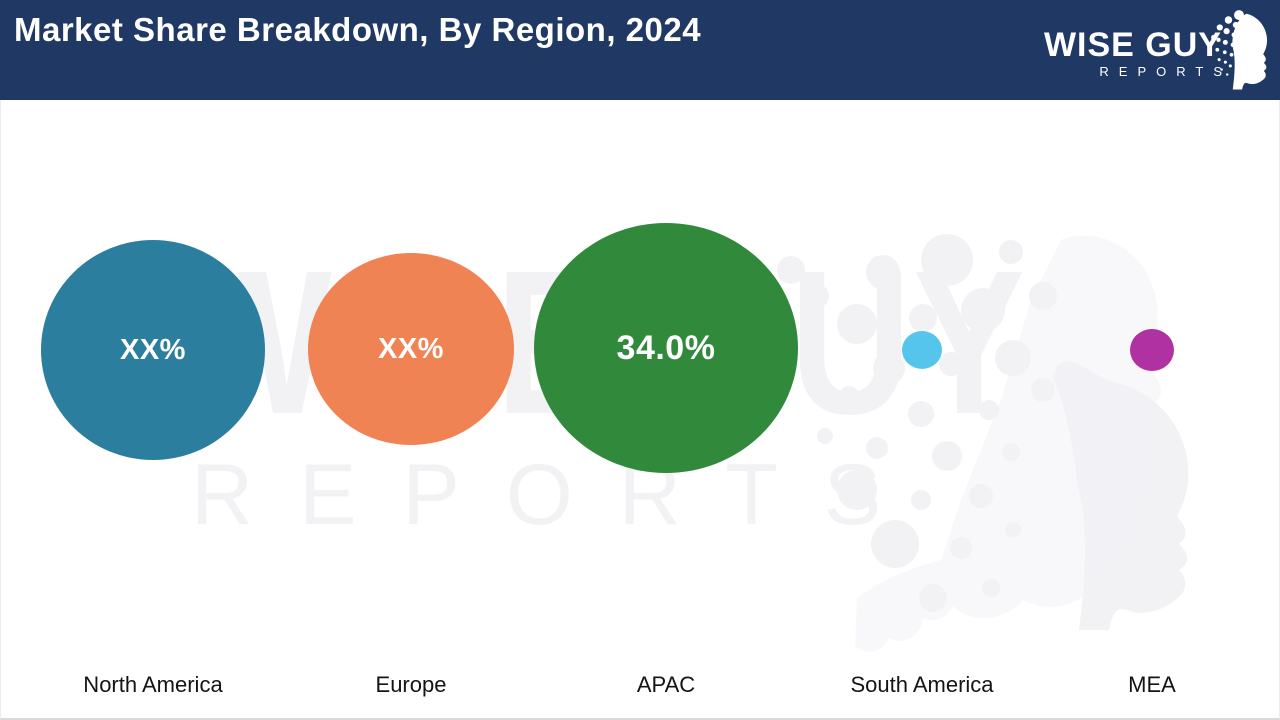 Image resolution: width=1280 pixels, height=720 pixels. I want to click on bubble-north-america: XX%, so click(153, 350).